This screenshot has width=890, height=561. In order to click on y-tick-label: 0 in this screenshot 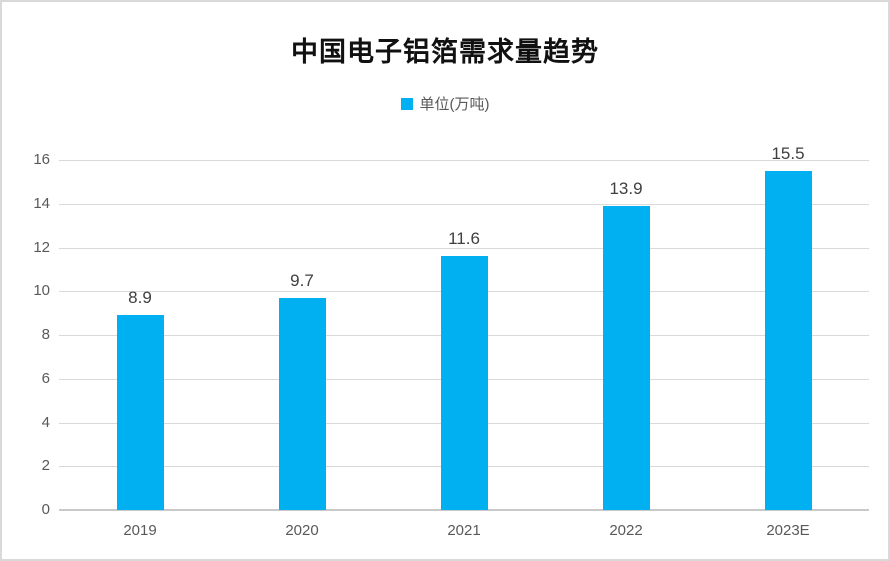, I will do `click(45, 509)`.